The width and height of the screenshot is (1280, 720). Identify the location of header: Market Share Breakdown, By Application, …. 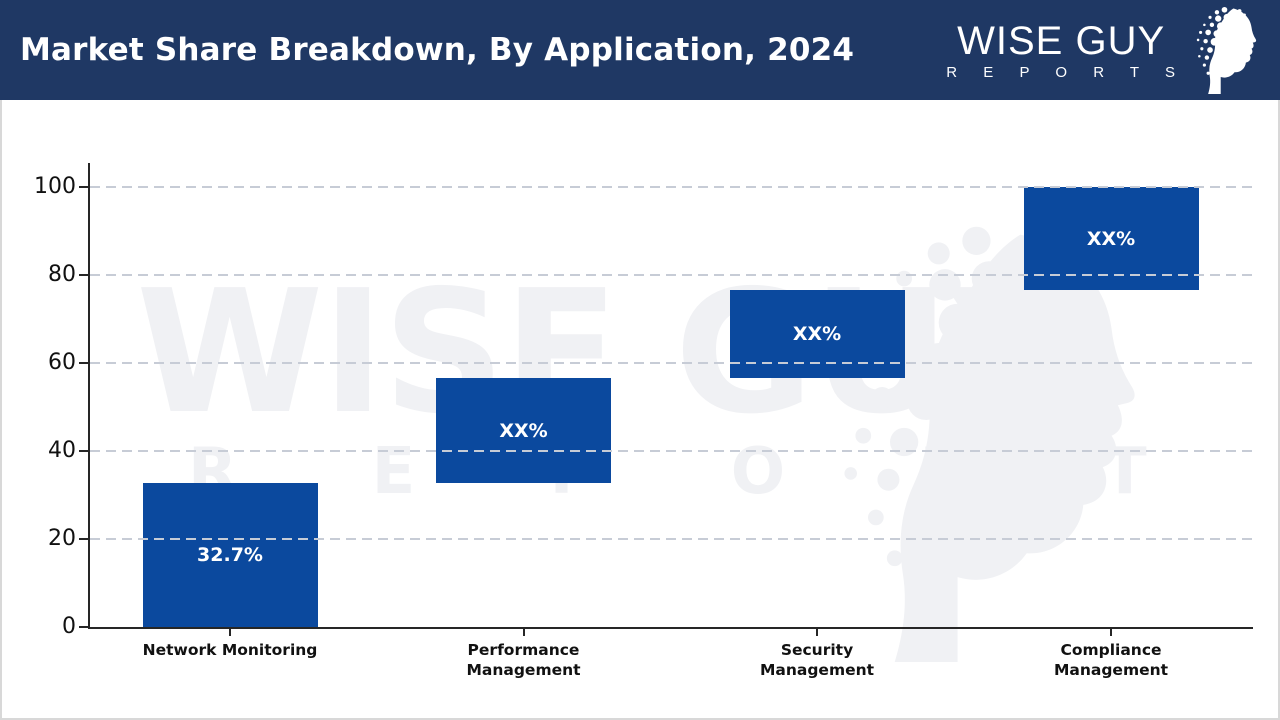
(640, 50).